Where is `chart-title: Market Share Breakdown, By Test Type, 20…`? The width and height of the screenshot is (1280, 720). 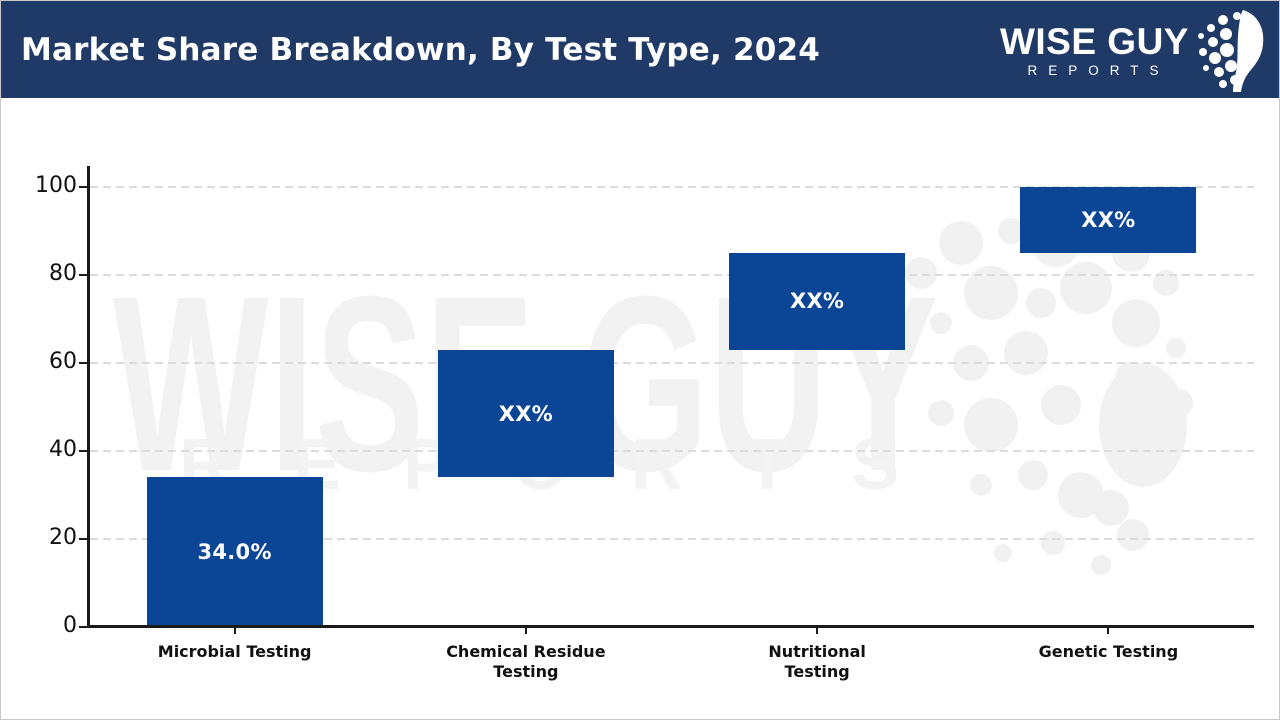
chart-title: Market Share Breakdown, By Test Type, 20… is located at coordinates (421, 49).